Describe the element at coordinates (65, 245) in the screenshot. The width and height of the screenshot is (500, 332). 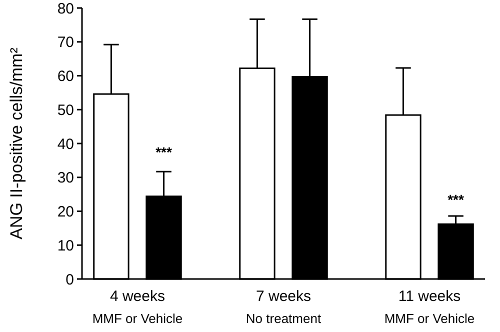
I see `y-tick-label: 10` at that location.